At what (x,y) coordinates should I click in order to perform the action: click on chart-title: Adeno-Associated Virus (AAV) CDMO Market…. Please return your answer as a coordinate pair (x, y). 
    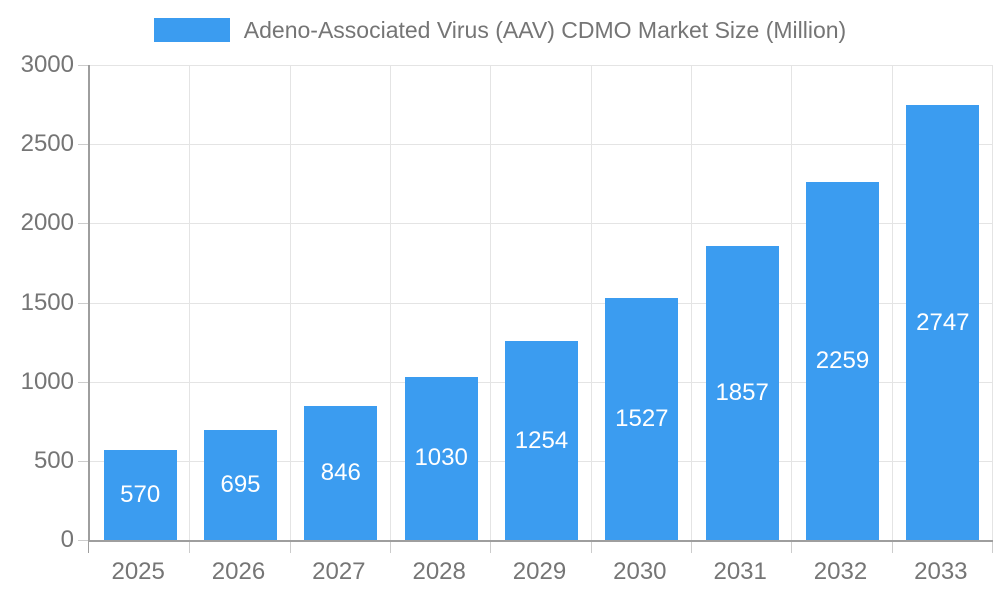
    Looking at the image, I should click on (545, 29).